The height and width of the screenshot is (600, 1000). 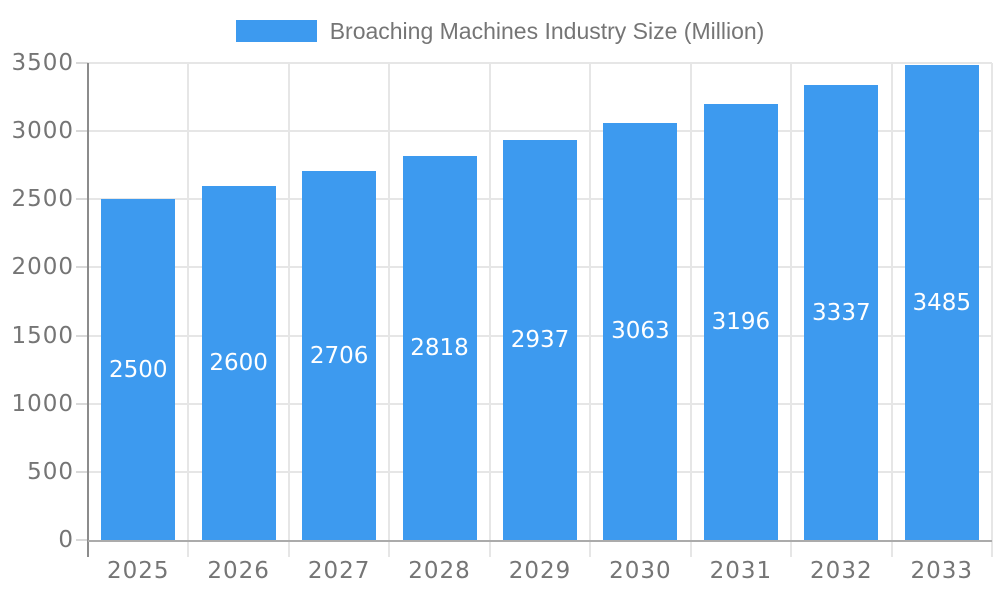 I want to click on bar-value-label: 2706, so click(x=339, y=355).